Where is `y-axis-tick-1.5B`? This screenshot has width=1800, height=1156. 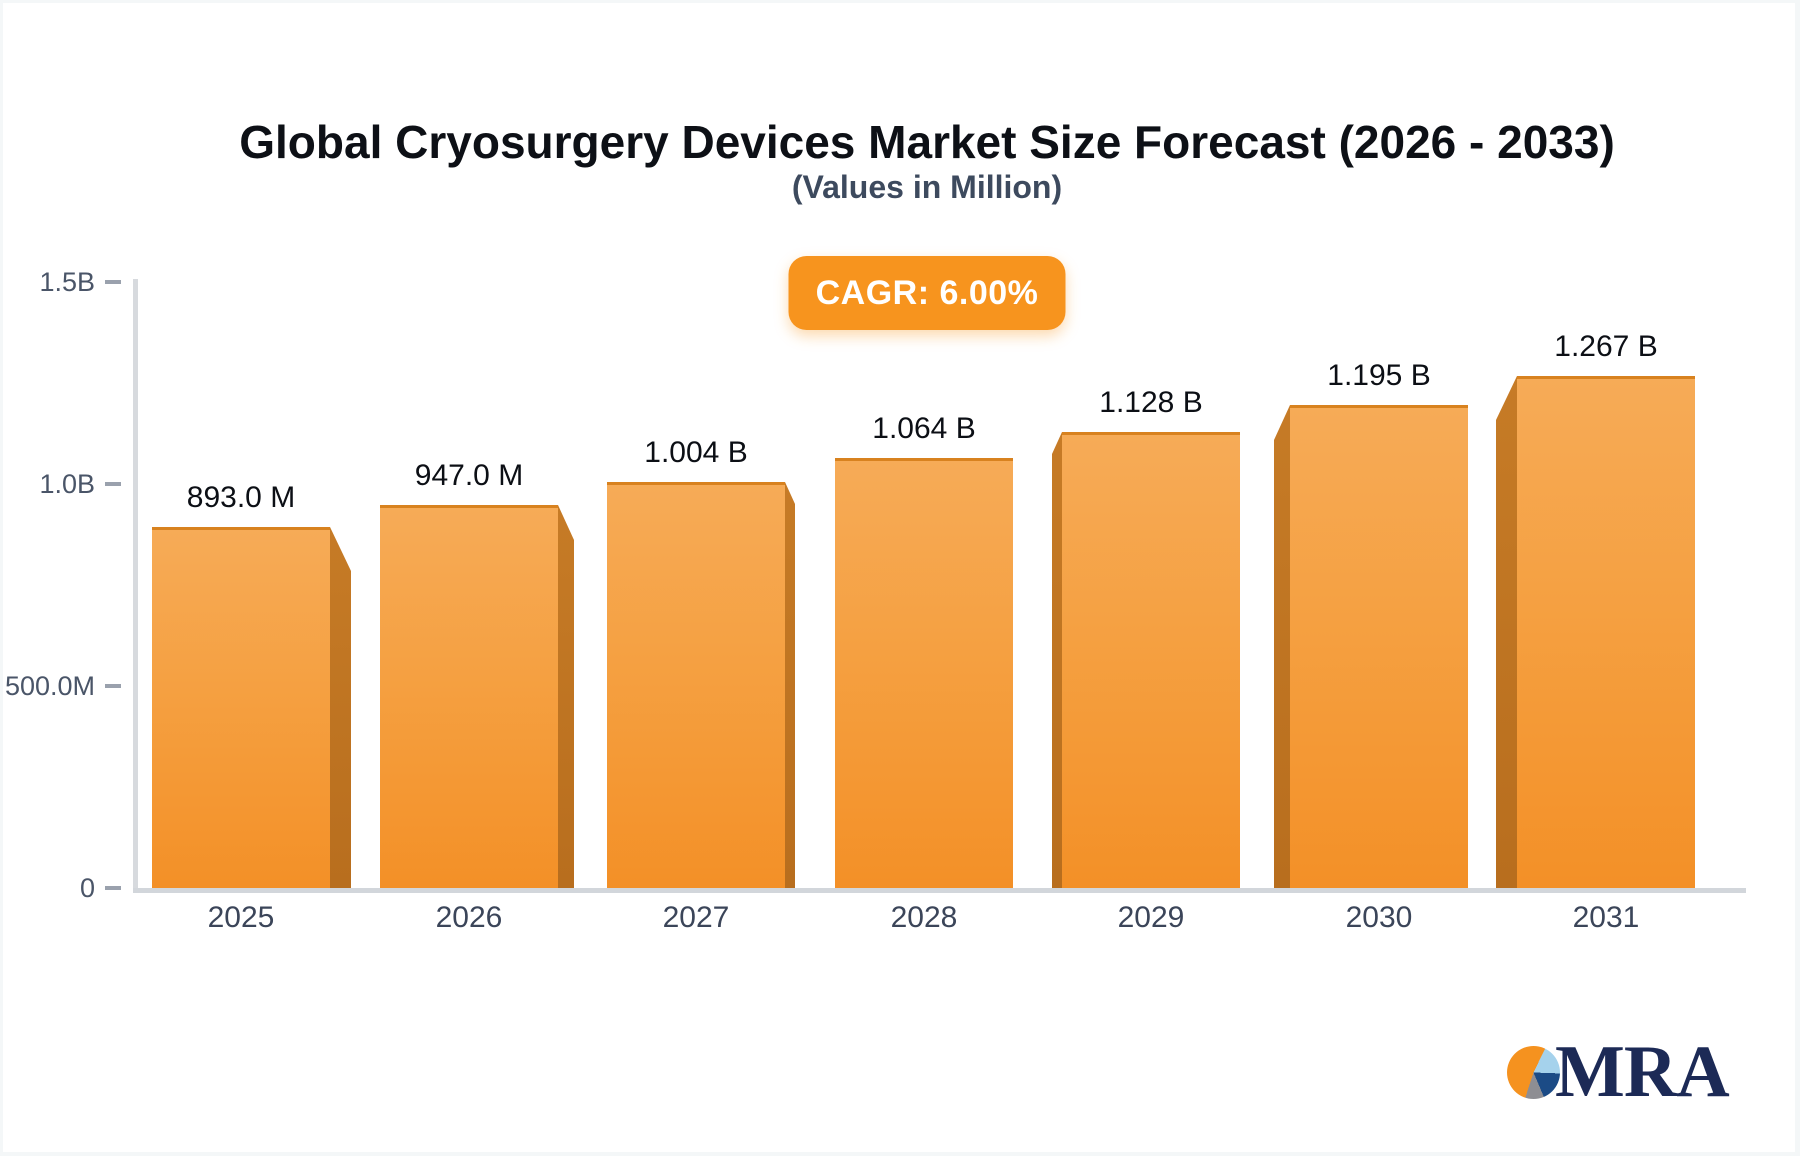 y-axis-tick-1.5B is located at coordinates (113, 282).